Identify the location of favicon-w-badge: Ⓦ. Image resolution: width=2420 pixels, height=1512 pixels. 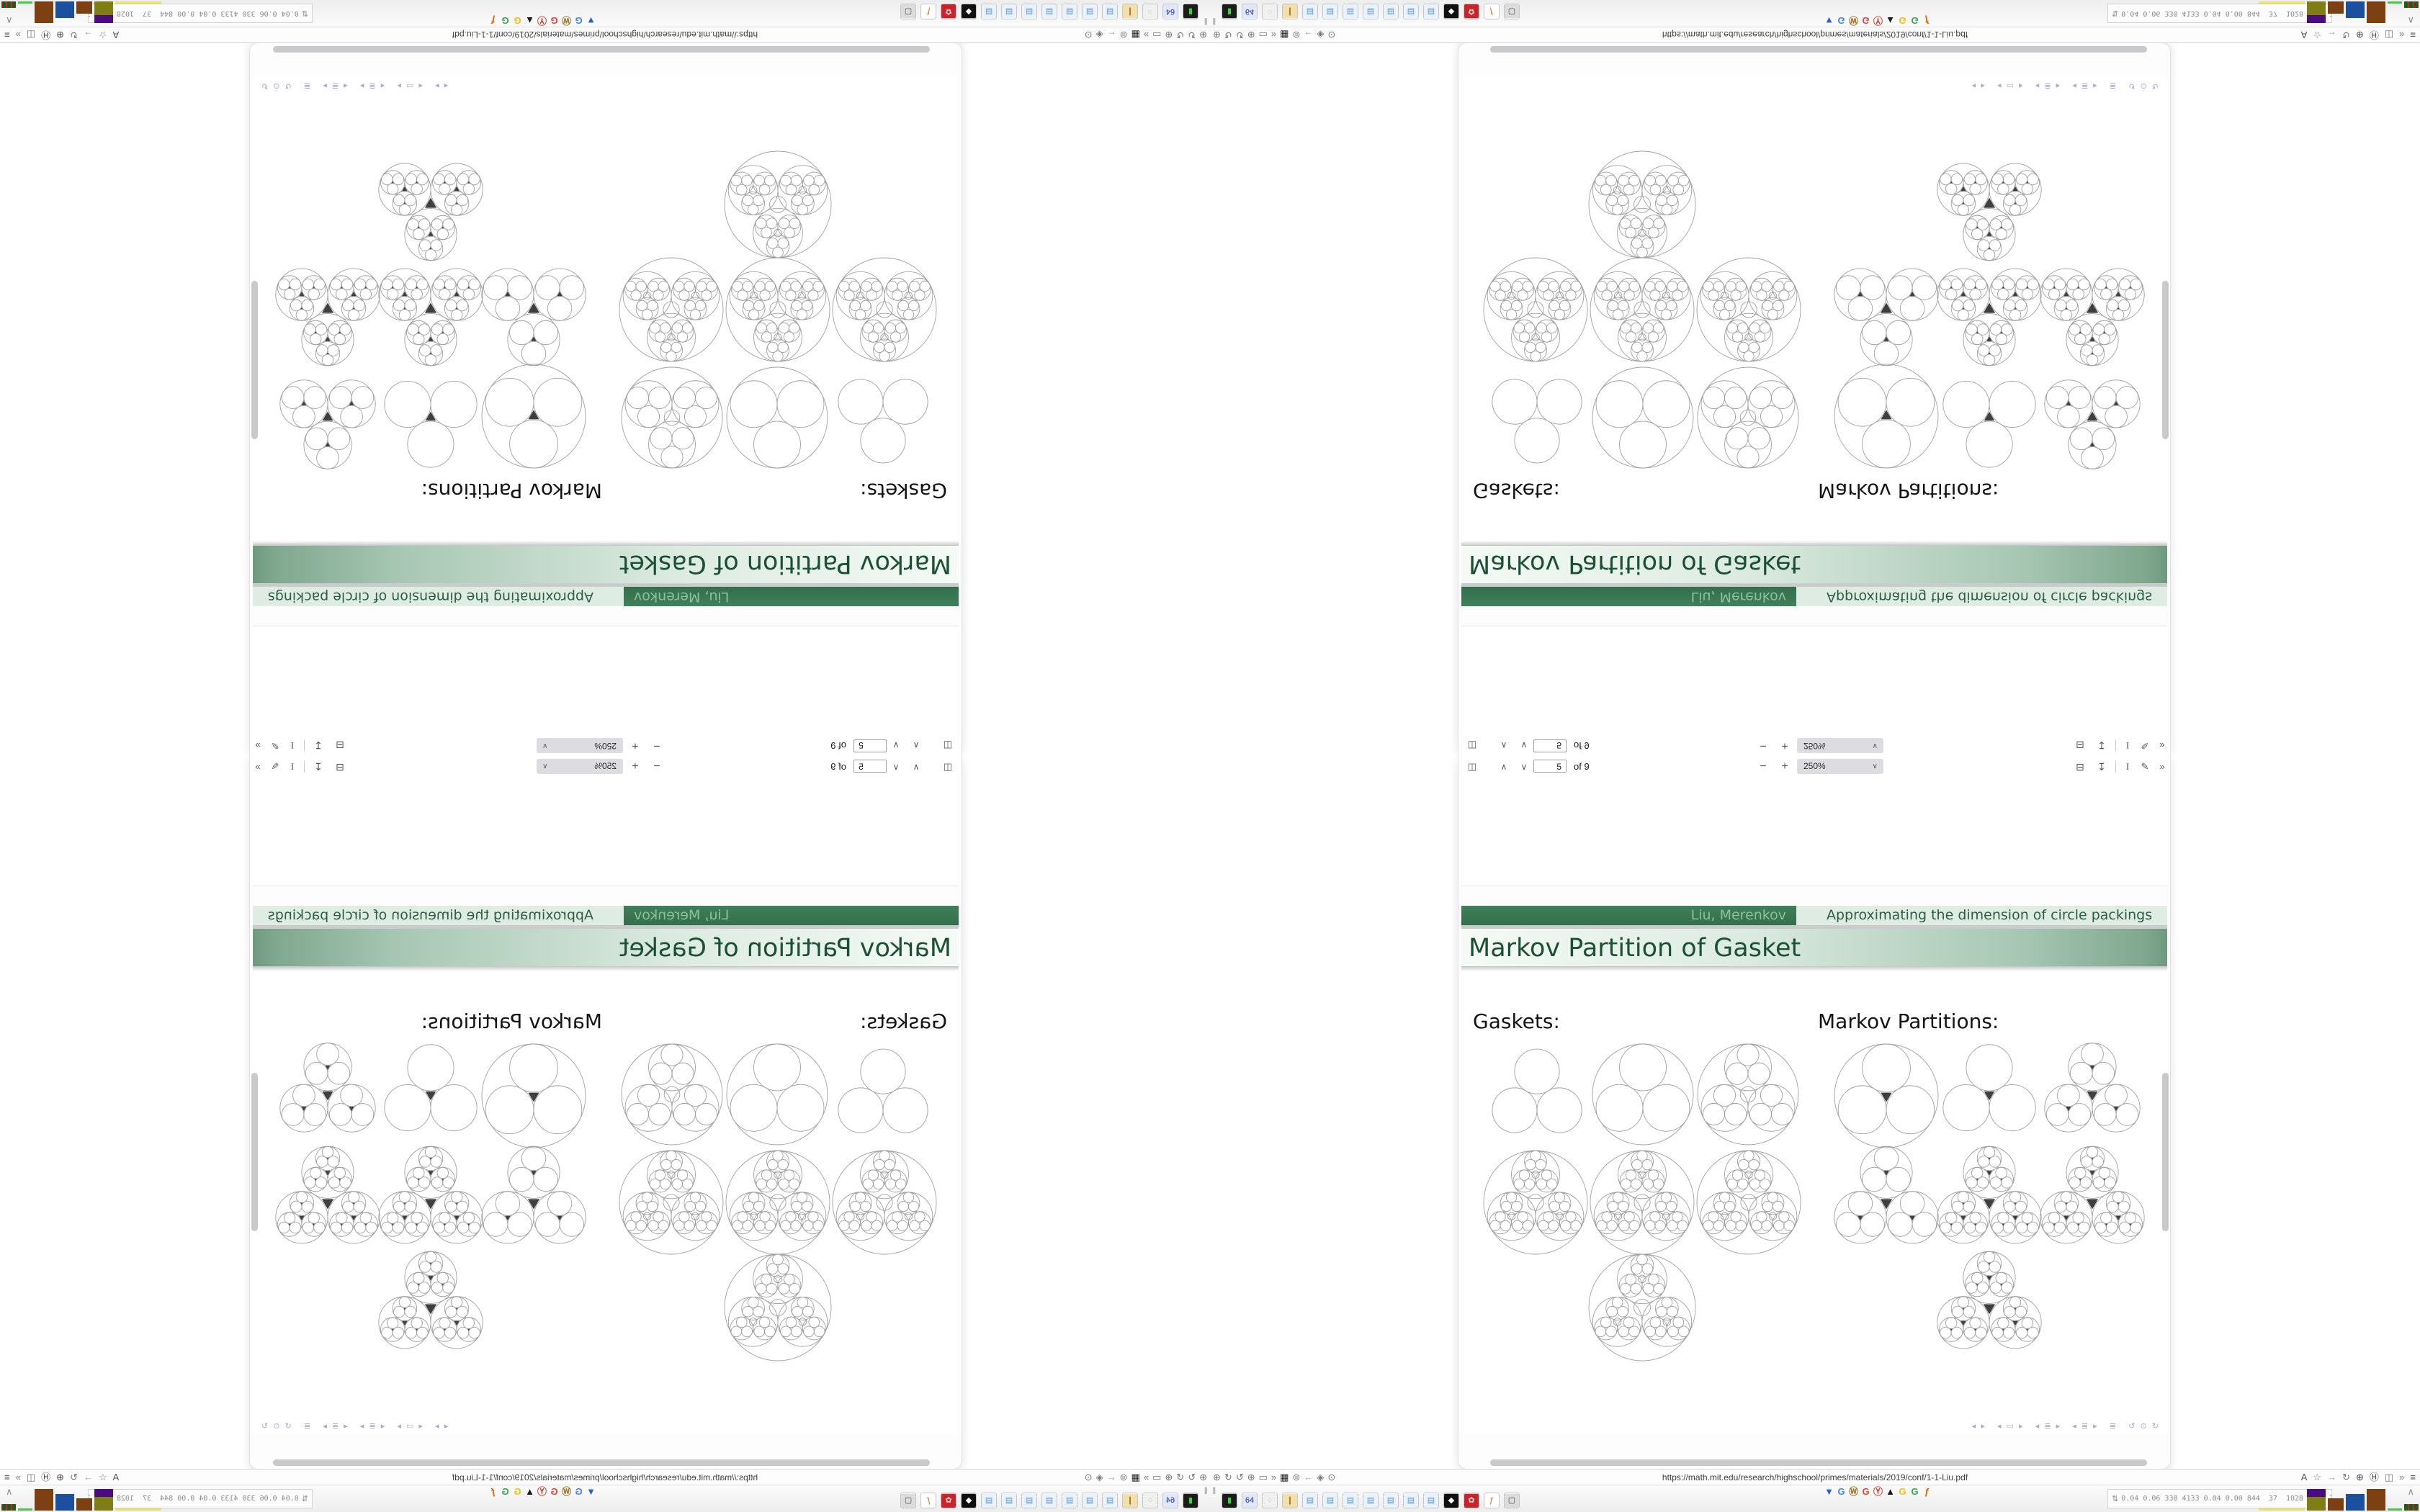
(1853, 1491).